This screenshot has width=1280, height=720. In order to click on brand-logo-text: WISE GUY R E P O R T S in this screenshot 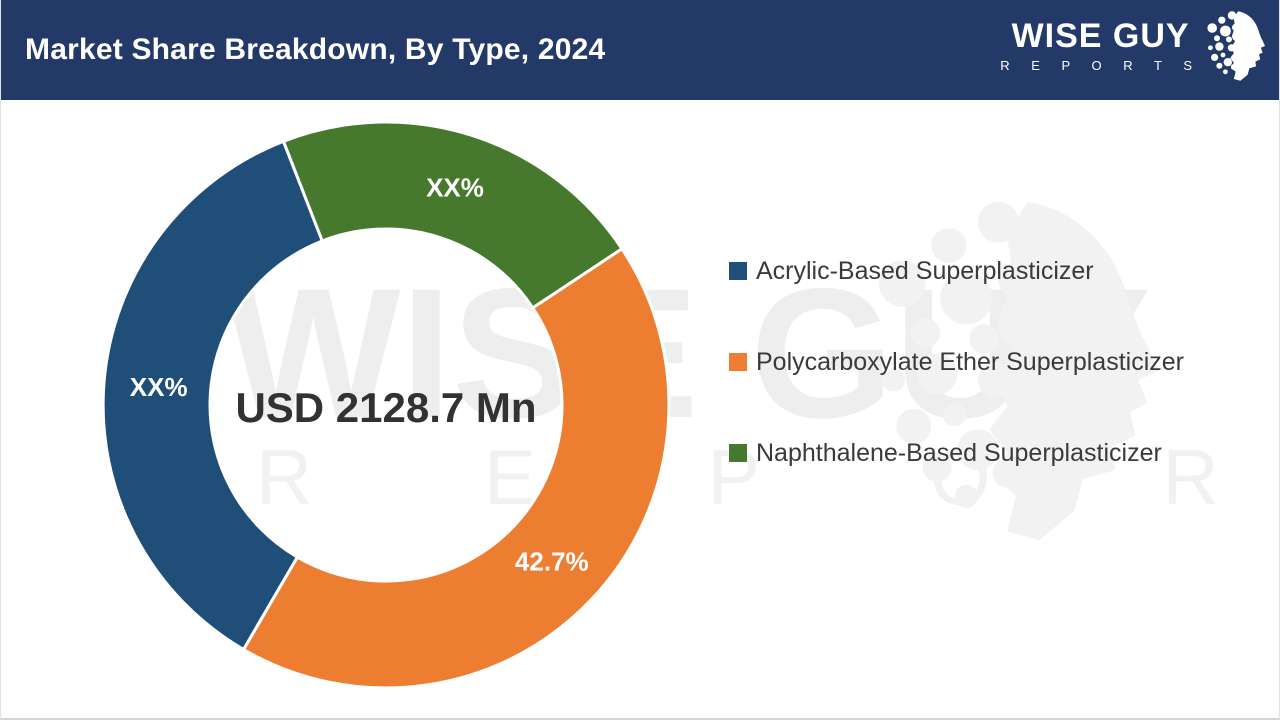, I will do `click(1100, 45)`.